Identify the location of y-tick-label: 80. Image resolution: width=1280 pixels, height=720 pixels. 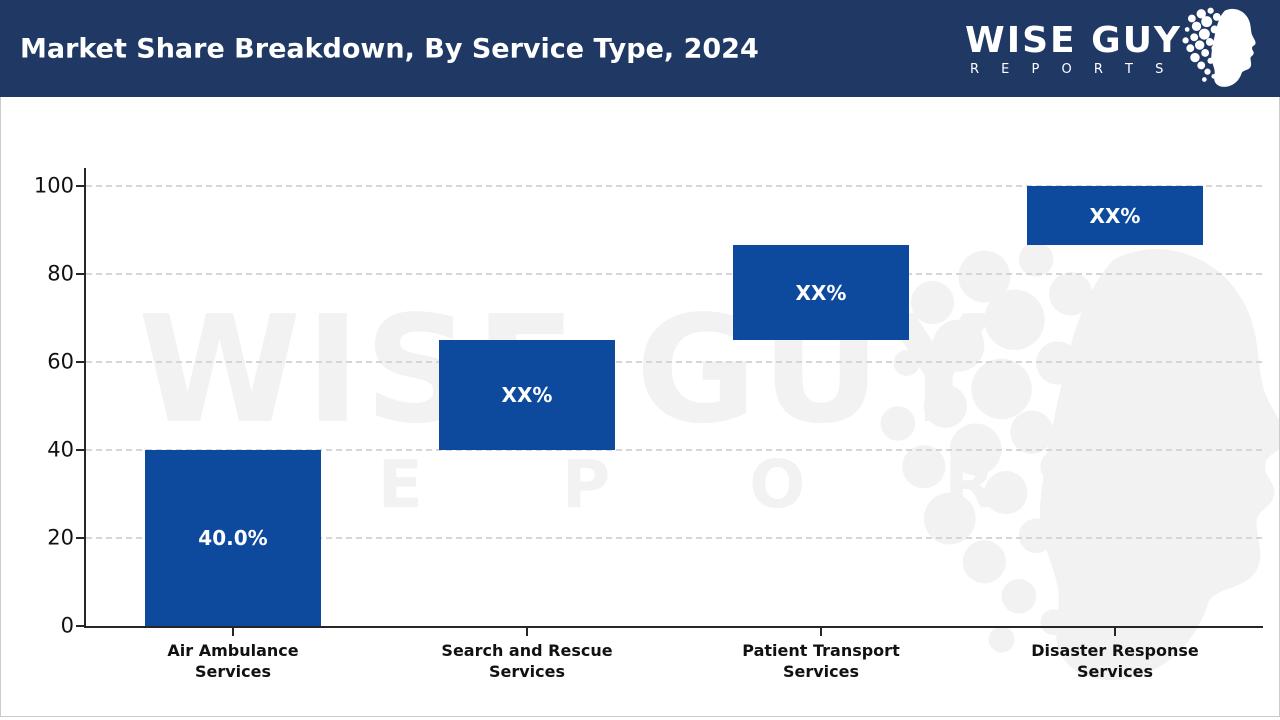
(60, 273).